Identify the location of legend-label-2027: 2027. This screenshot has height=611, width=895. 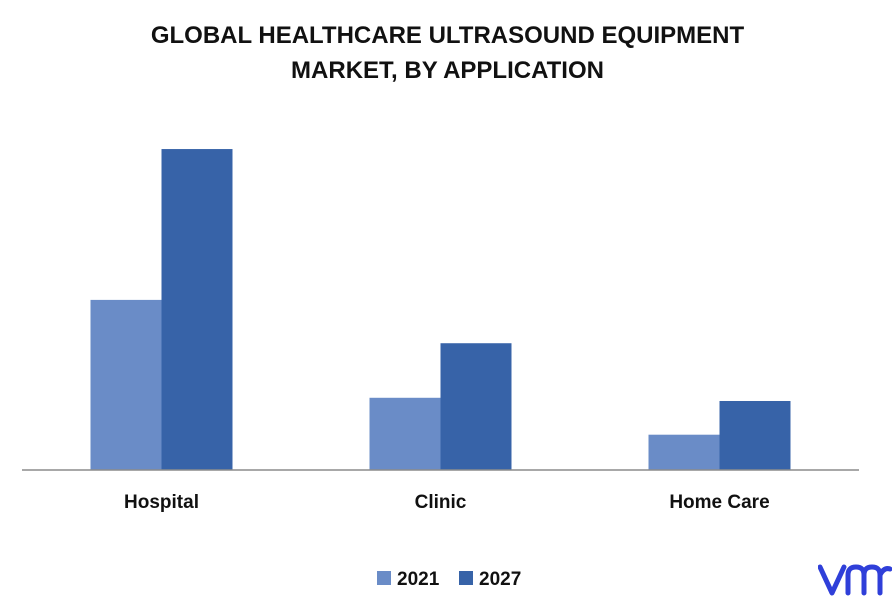
(500, 579).